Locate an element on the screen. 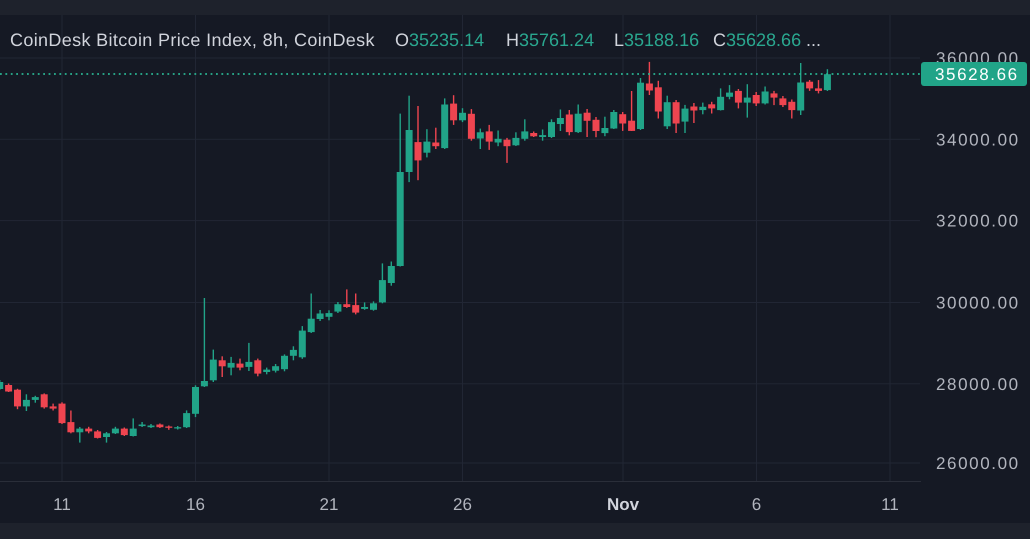 The width and height of the screenshot is (1030, 539). svg-text: 26 is located at coordinates (462, 504).